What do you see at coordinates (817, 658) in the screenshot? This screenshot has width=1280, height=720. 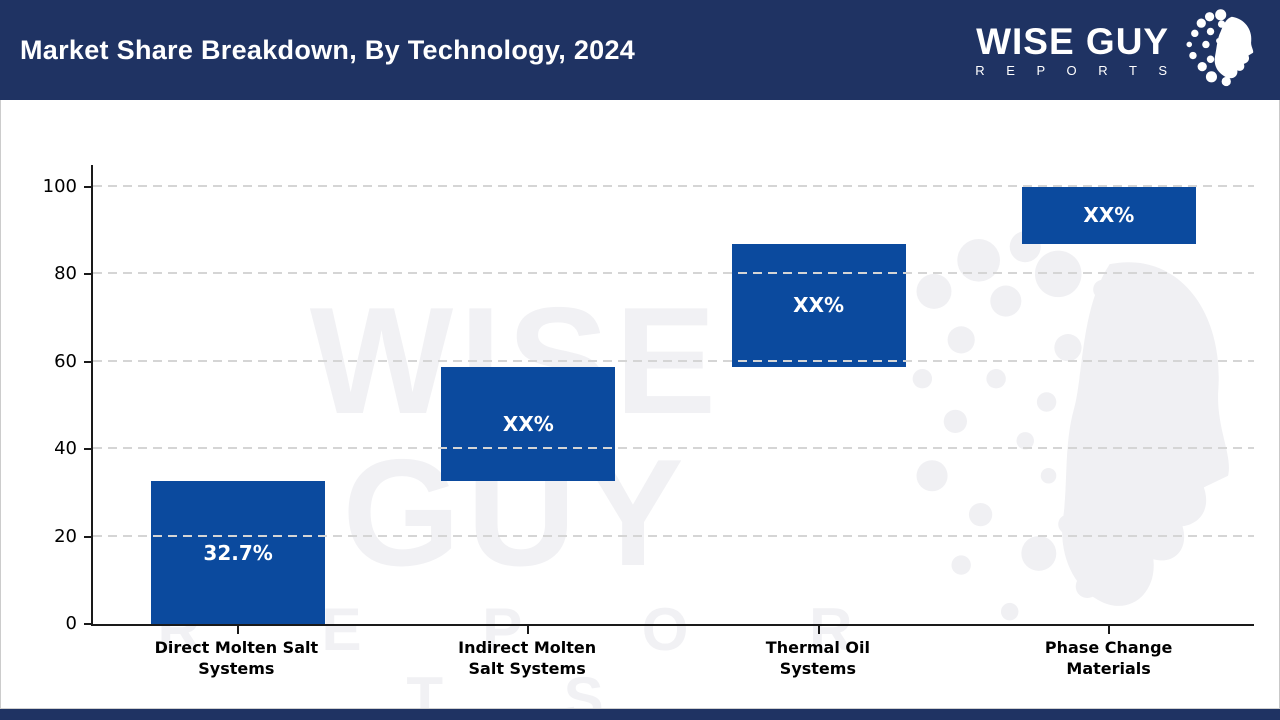 I see `x-category-label: Thermal Oil Systems` at bounding box center [817, 658].